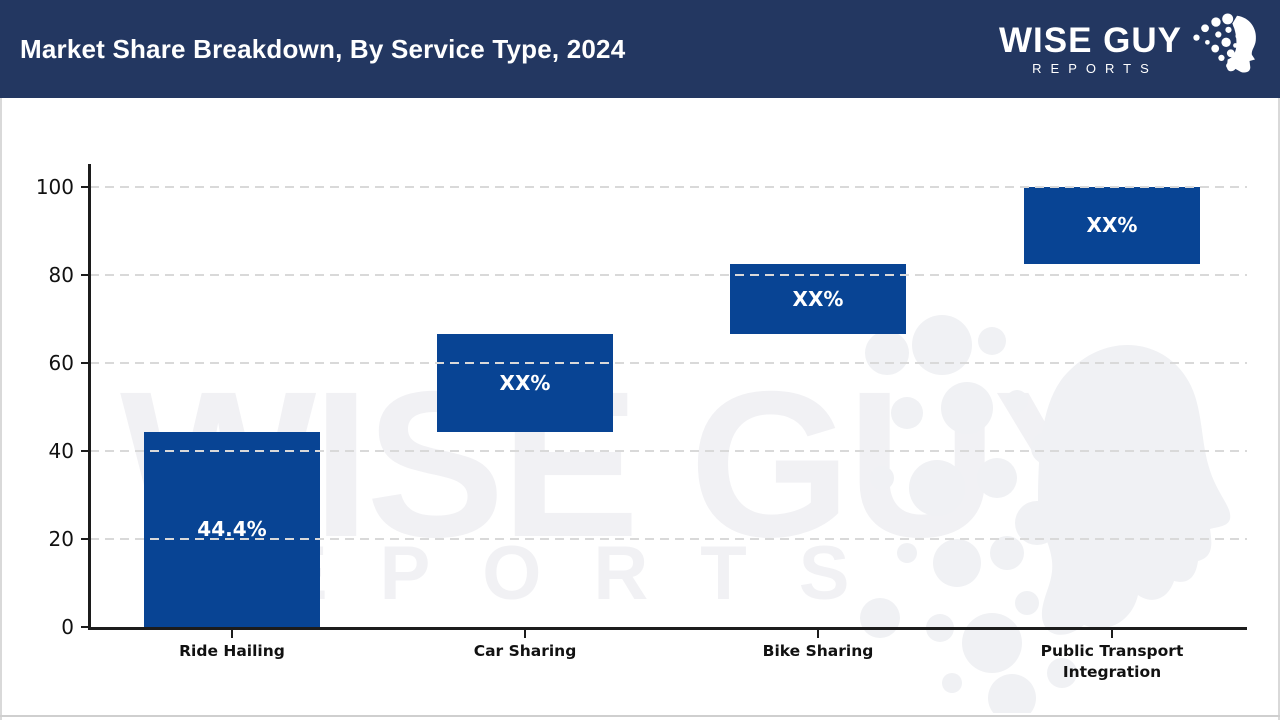 Image resolution: width=1280 pixels, height=720 pixels. Describe the element at coordinates (1090, 40) in the screenshot. I see `brand-name: WISE GUY` at that location.